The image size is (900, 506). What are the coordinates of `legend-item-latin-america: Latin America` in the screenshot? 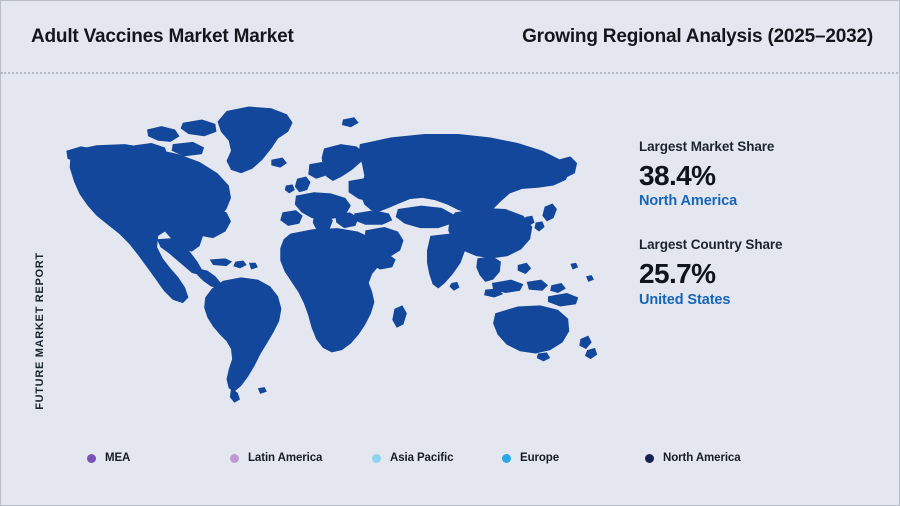 It's located at (301, 458).